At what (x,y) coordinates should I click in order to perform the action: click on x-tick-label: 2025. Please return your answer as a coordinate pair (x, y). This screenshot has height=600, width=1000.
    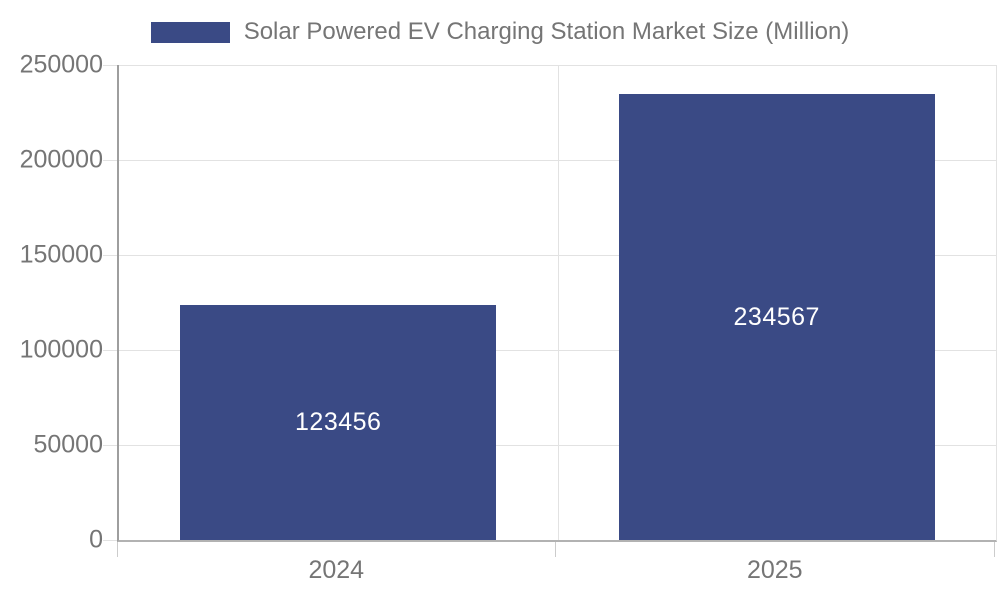
    Looking at the image, I should click on (774, 570).